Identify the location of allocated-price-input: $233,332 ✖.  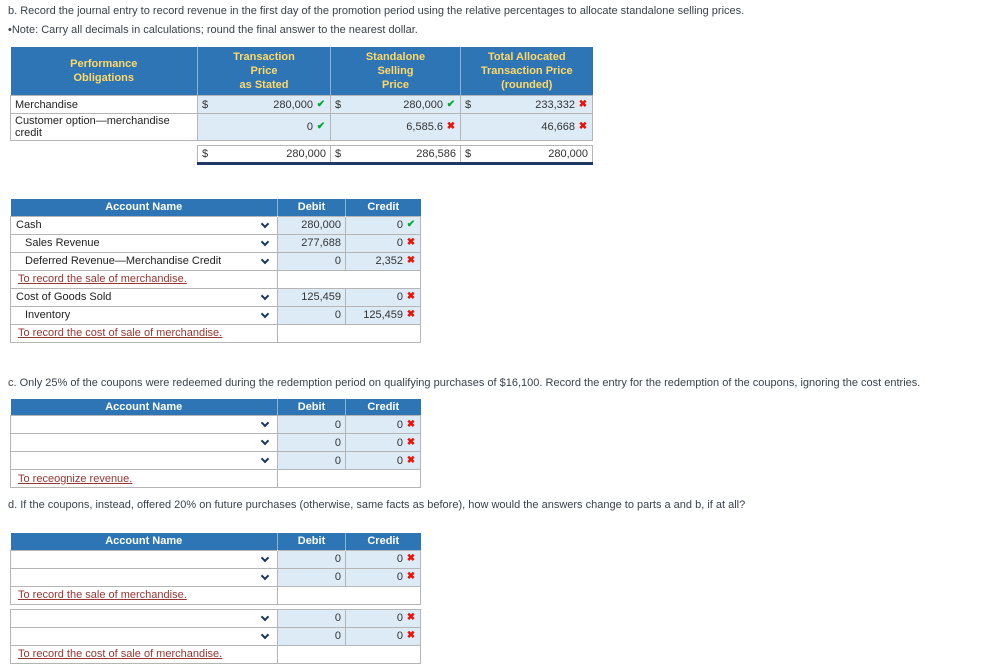
(526, 104).